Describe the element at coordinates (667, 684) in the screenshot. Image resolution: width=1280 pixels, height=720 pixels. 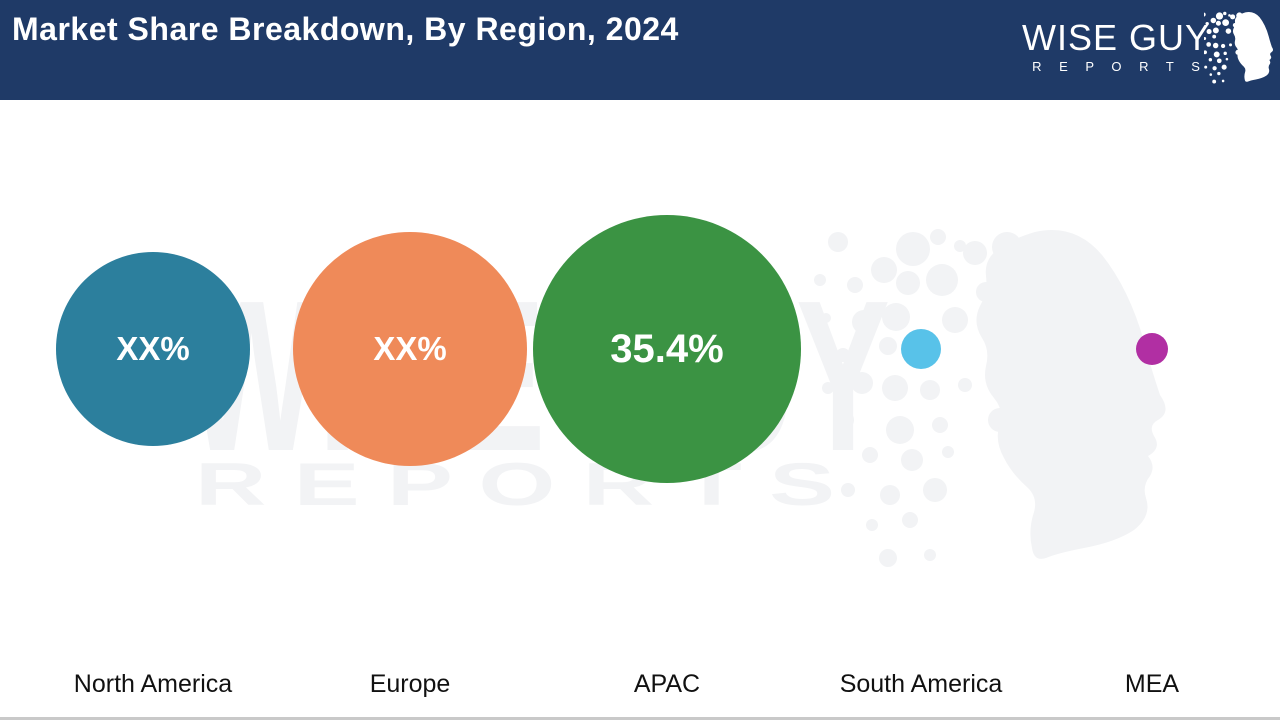
I see `category-label-apac: APAC` at that location.